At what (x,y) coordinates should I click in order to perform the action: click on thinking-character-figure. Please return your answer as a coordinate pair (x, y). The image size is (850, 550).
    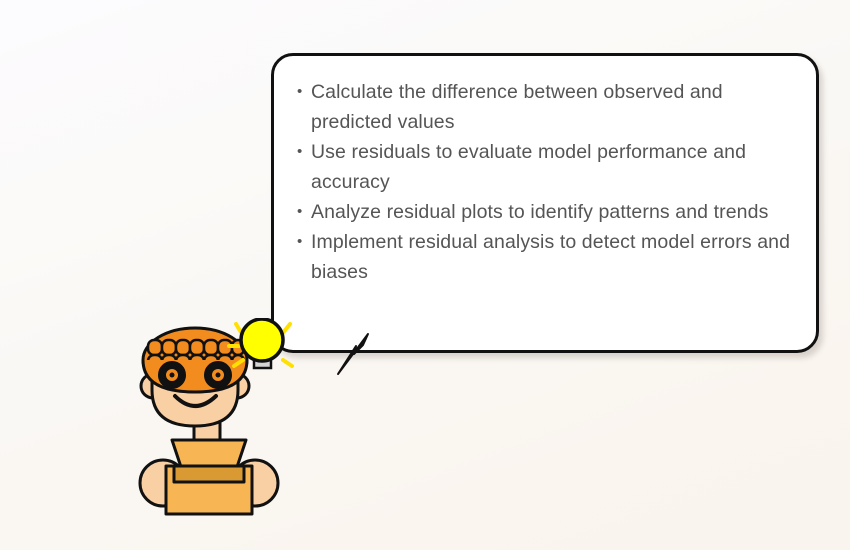
    Looking at the image, I should click on (216, 417).